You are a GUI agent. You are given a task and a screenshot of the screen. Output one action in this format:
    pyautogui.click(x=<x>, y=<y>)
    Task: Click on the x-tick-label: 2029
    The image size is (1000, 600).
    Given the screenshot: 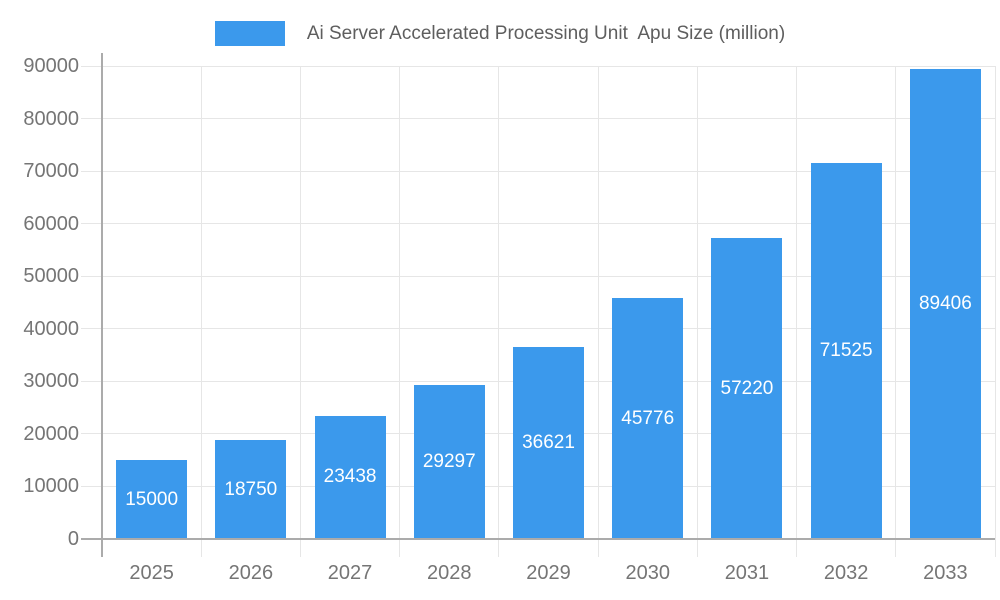 What is the action you would take?
    pyautogui.click(x=548, y=573)
    